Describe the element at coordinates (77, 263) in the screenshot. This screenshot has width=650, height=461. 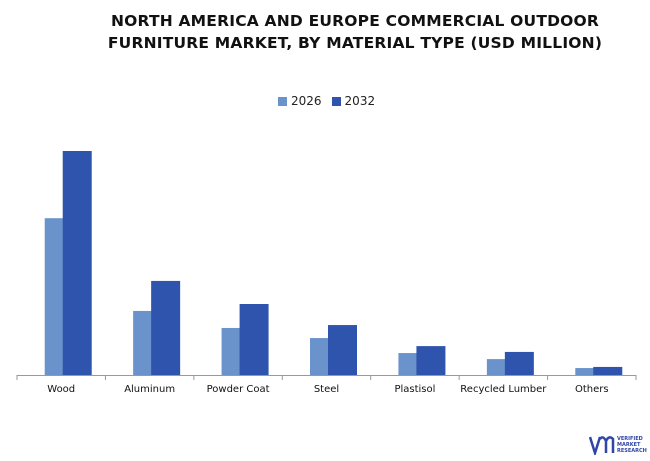
I see `bar-2032-wood` at that location.